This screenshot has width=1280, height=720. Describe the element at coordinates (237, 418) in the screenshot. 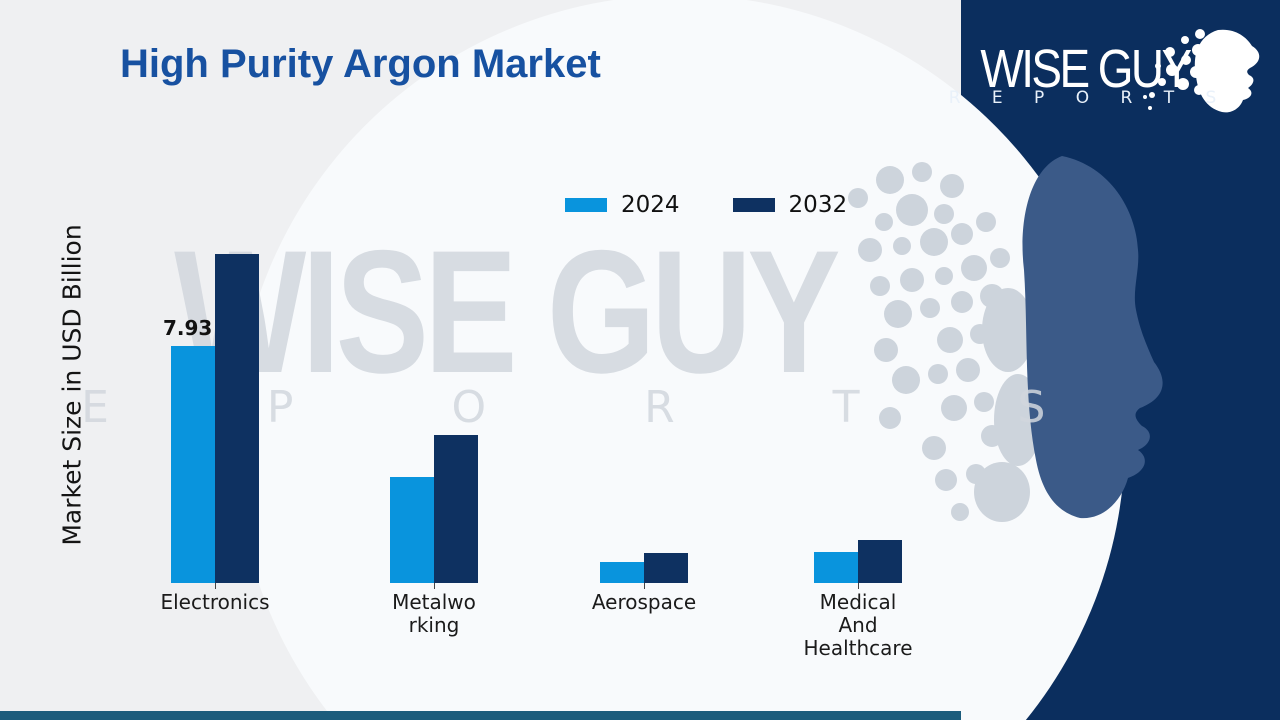

I see `bar-2032-electronics` at that location.